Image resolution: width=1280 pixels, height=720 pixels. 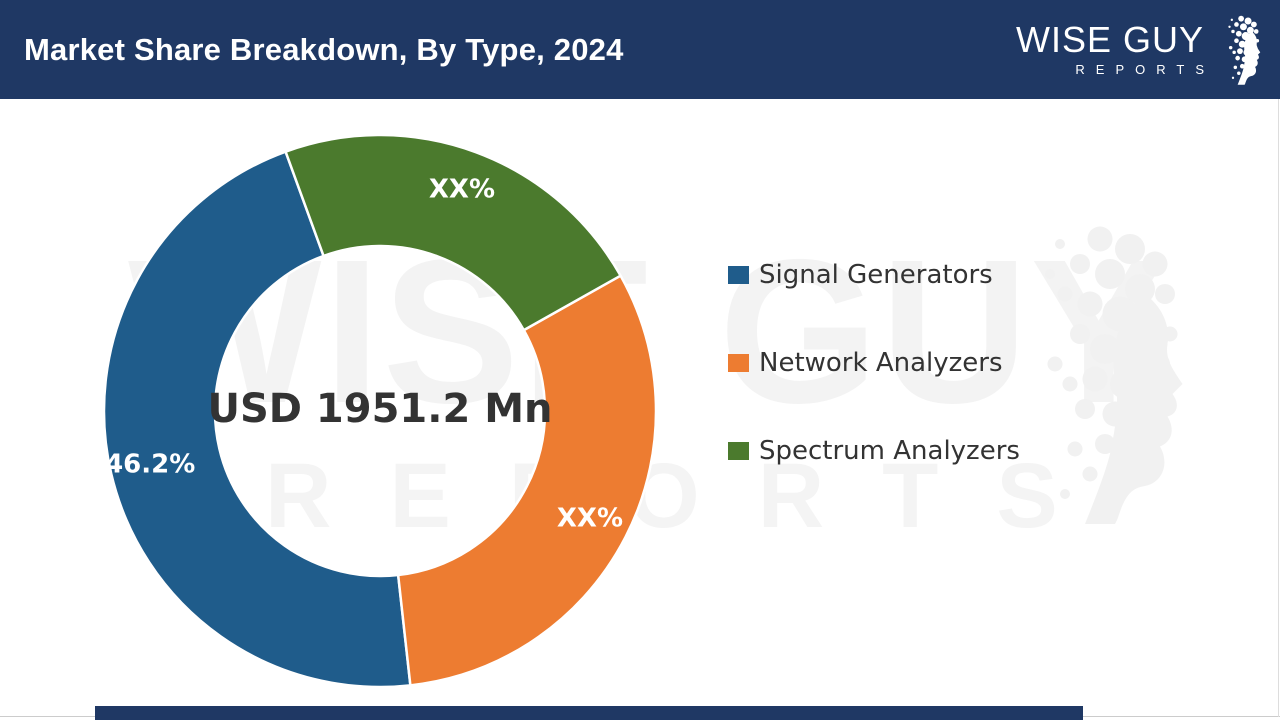 I want to click on wedge-spectrum-analyzers, so click(x=453, y=232).